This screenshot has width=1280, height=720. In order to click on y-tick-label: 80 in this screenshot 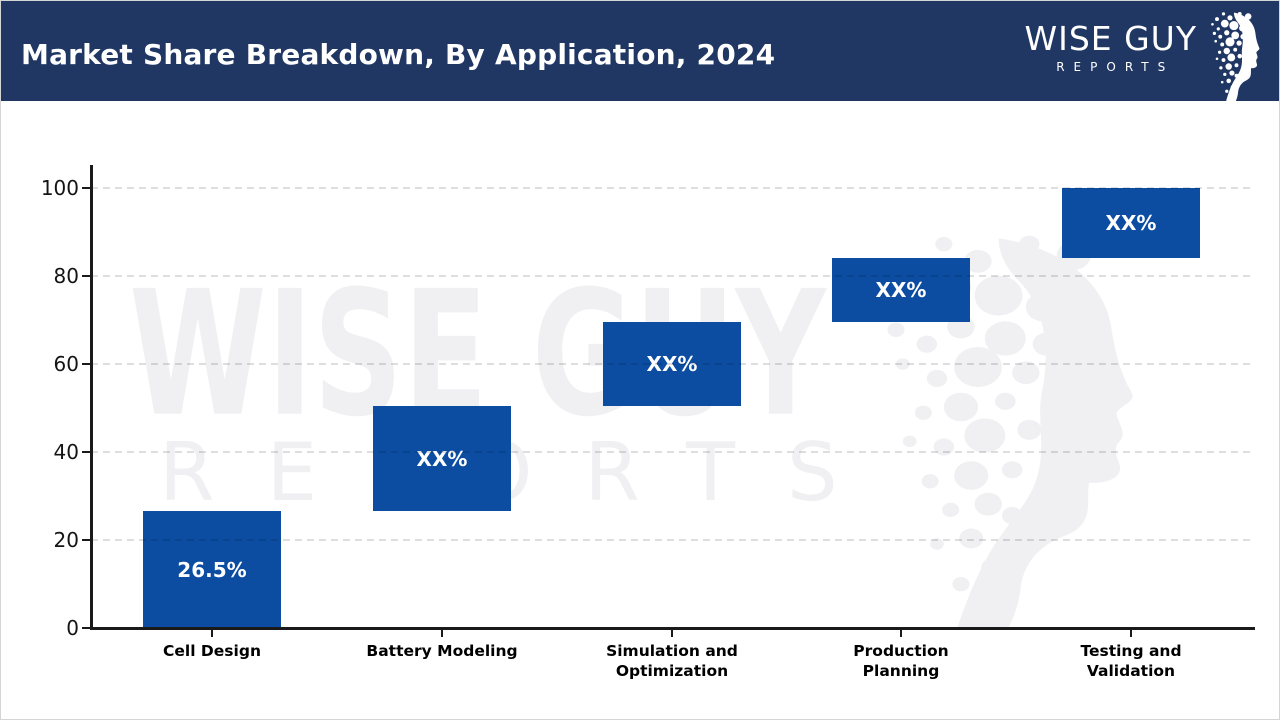, I will do `click(66, 276)`.